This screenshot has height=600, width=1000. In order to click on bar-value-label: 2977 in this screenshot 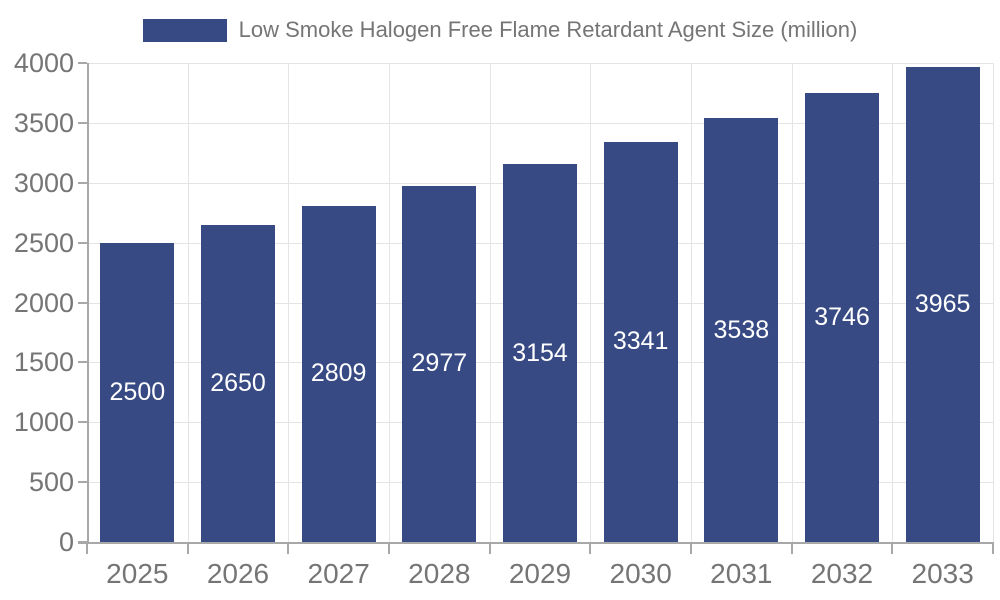, I will do `click(439, 363)`.